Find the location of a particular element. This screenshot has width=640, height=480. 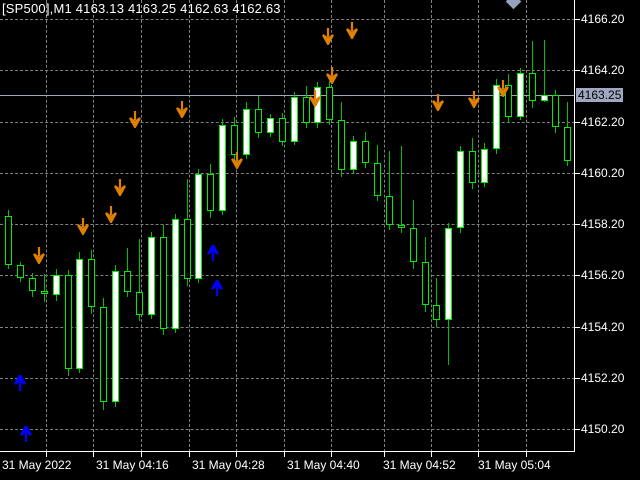

time-axis-label: 31 May 04:40 is located at coordinates (323, 465).